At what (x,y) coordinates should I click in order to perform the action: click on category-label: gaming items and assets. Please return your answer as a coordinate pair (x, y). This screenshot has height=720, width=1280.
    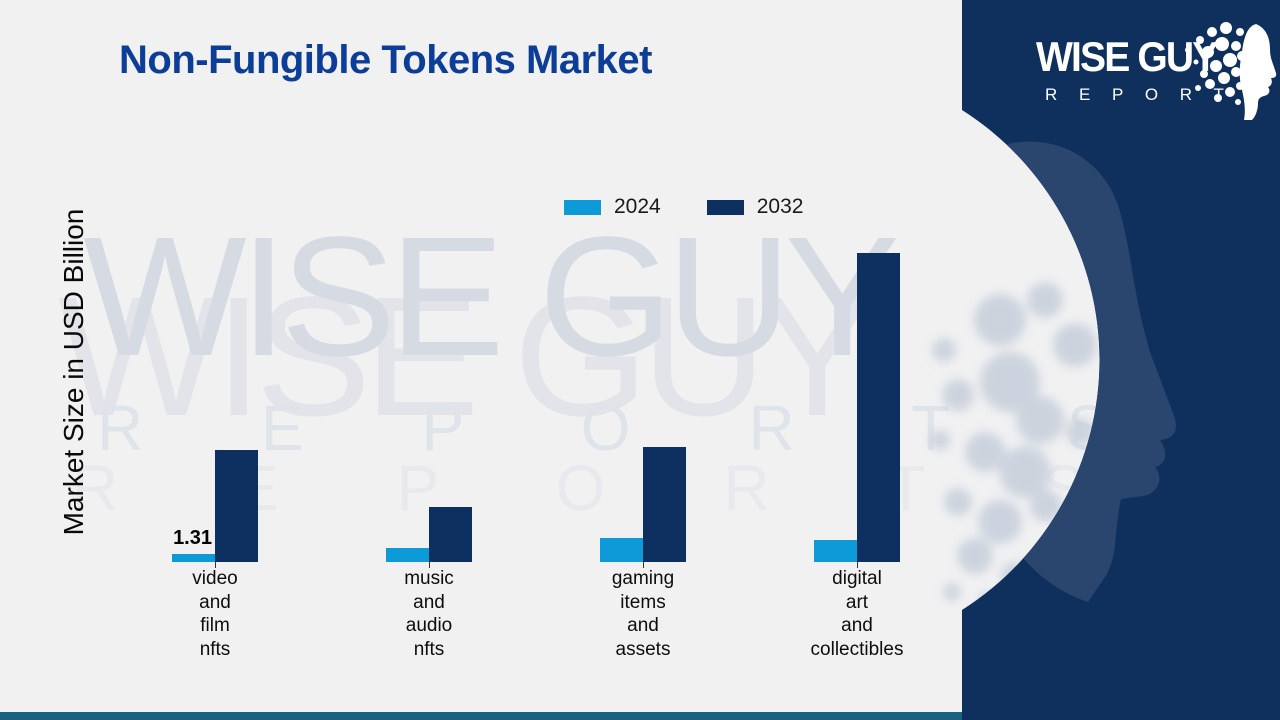
    Looking at the image, I should click on (643, 614).